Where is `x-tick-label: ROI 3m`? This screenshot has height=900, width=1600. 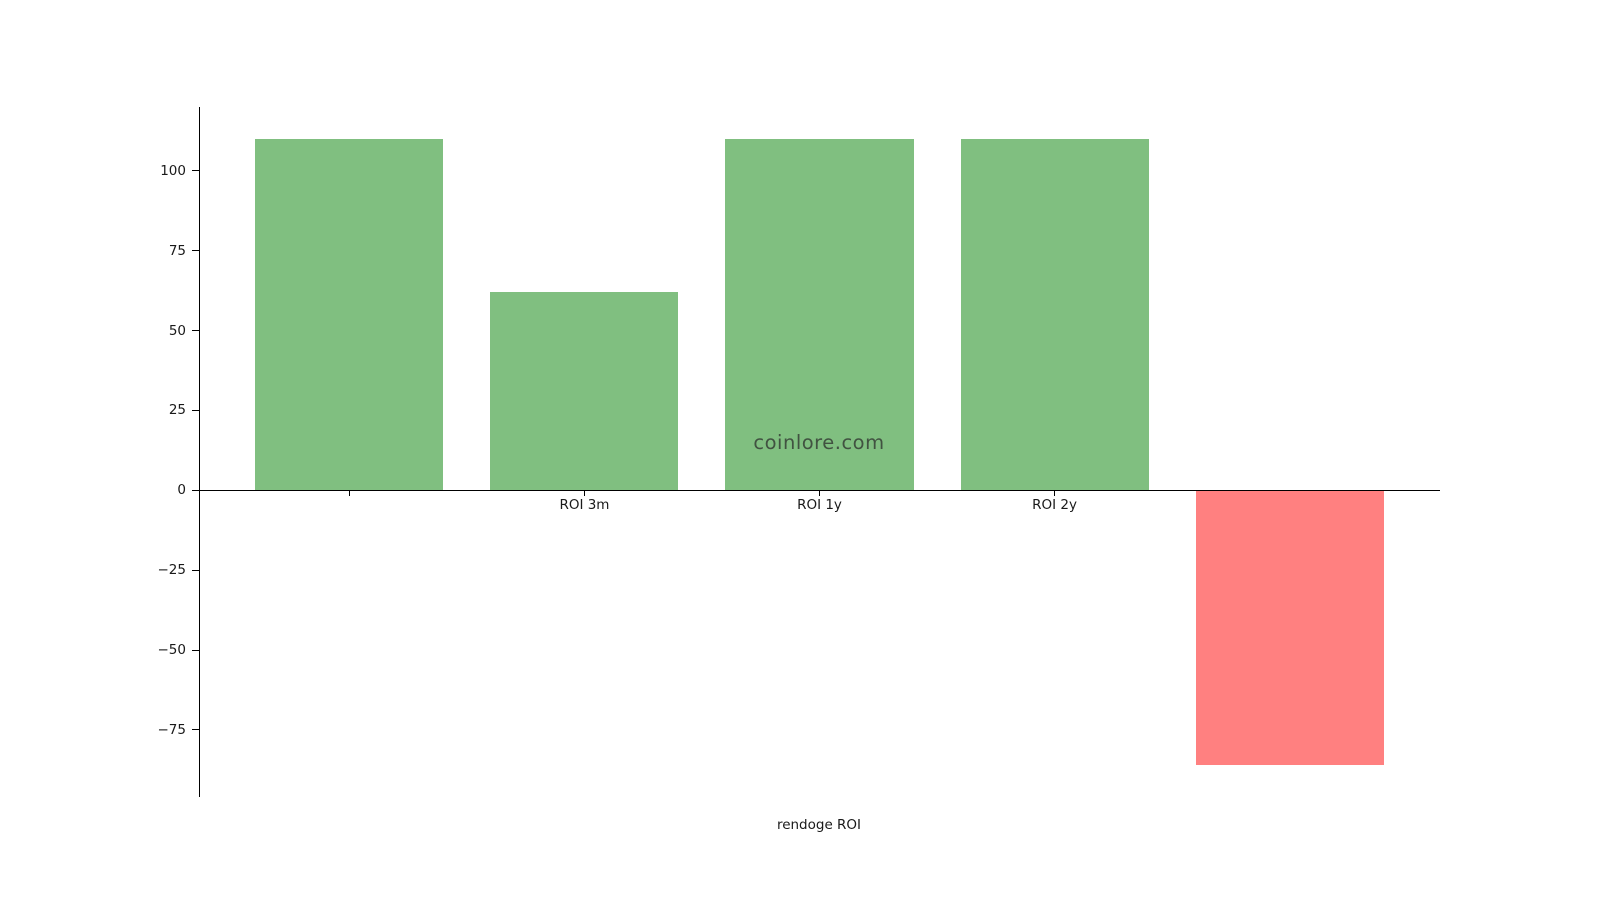 x-tick-label: ROI 3m is located at coordinates (584, 505).